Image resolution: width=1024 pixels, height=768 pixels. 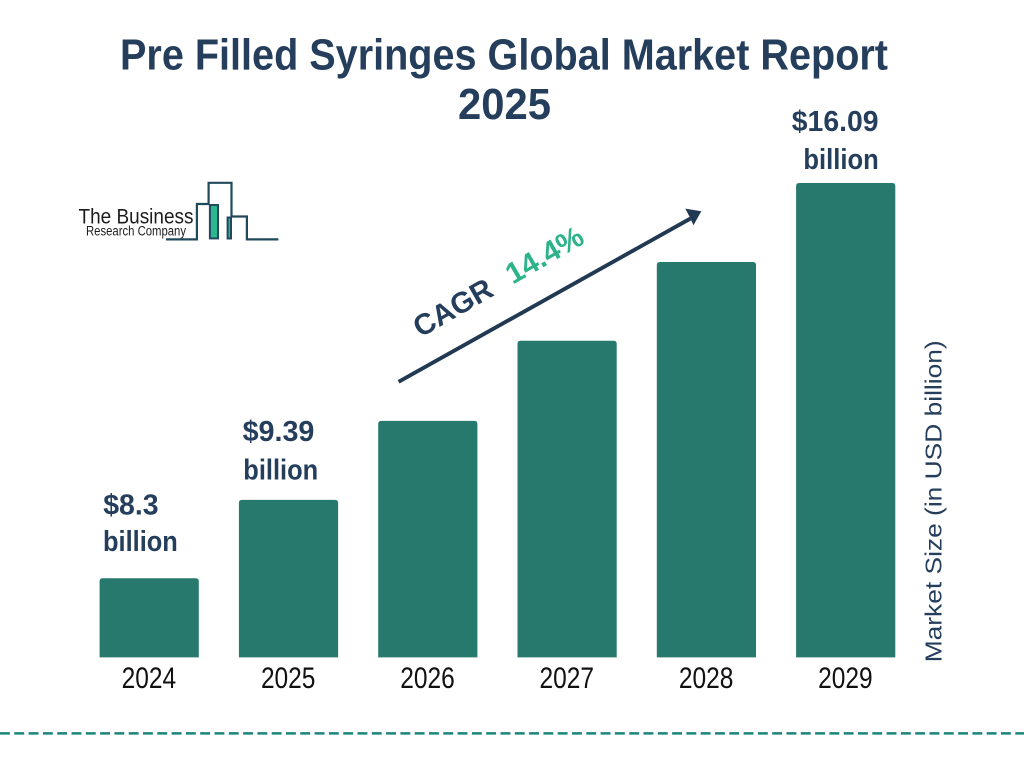 I want to click on svg-text: $16.09, so click(x=835, y=122).